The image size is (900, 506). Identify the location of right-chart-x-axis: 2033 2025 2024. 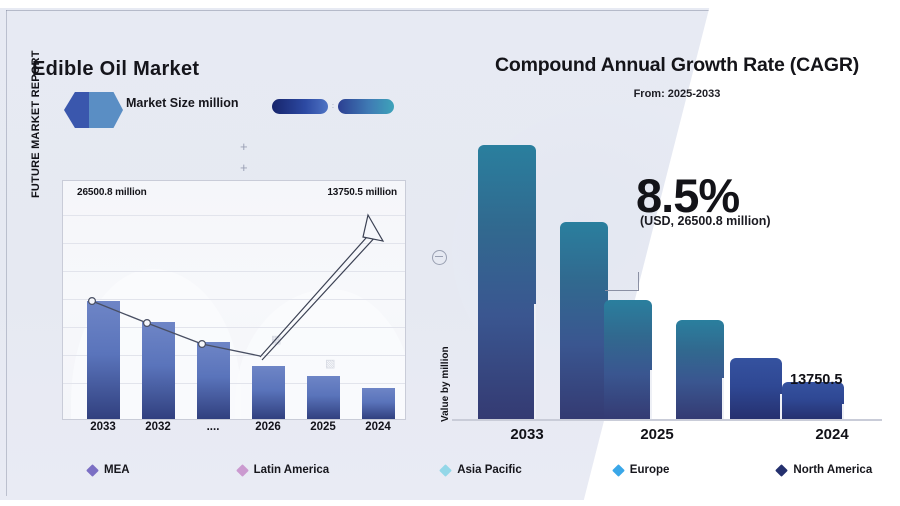
(672, 438).